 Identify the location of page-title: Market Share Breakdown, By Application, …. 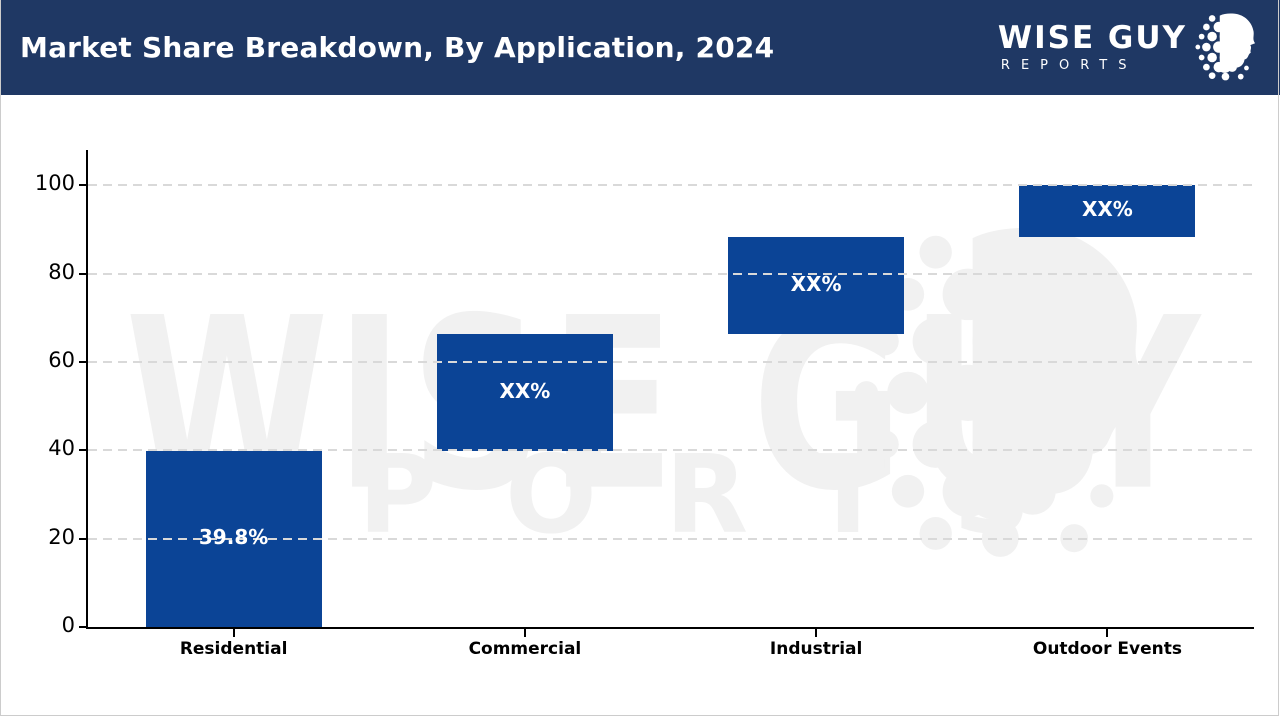
(397, 47).